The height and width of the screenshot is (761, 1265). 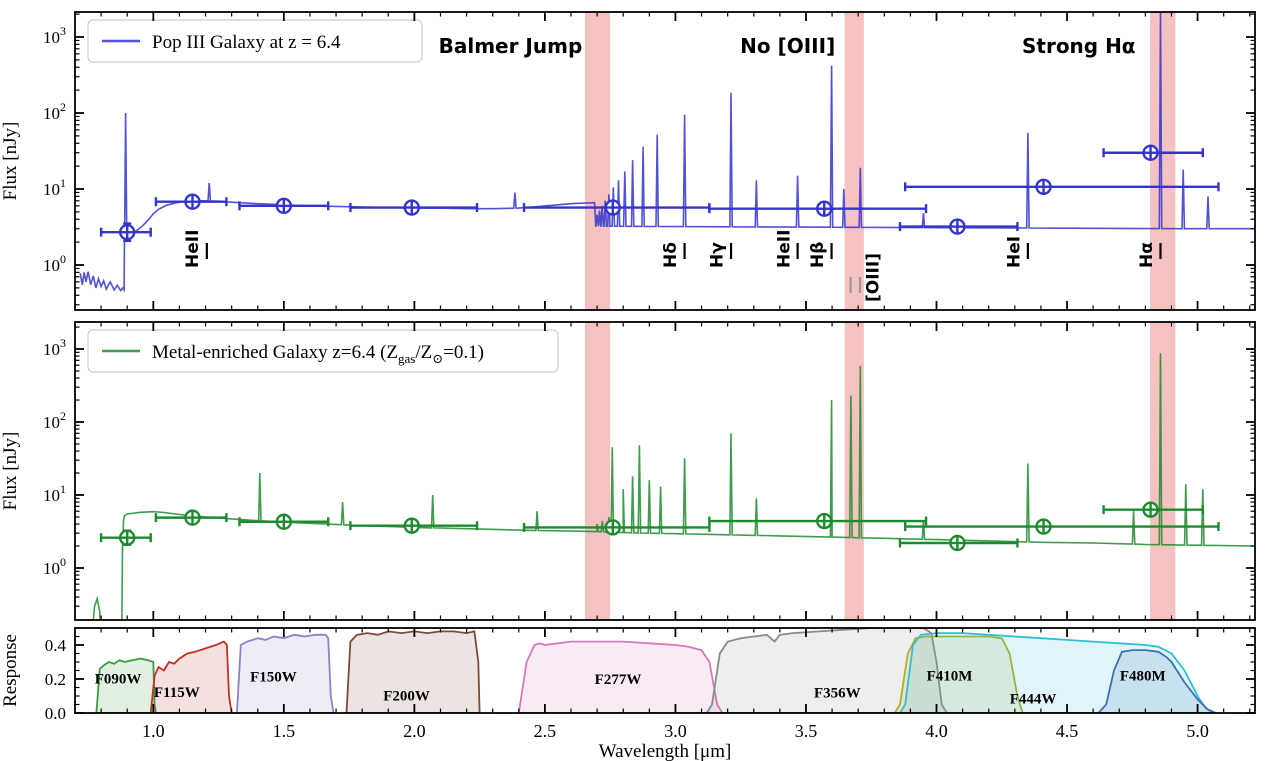 I want to click on filter-label-f150w: F150W, so click(x=273, y=678).